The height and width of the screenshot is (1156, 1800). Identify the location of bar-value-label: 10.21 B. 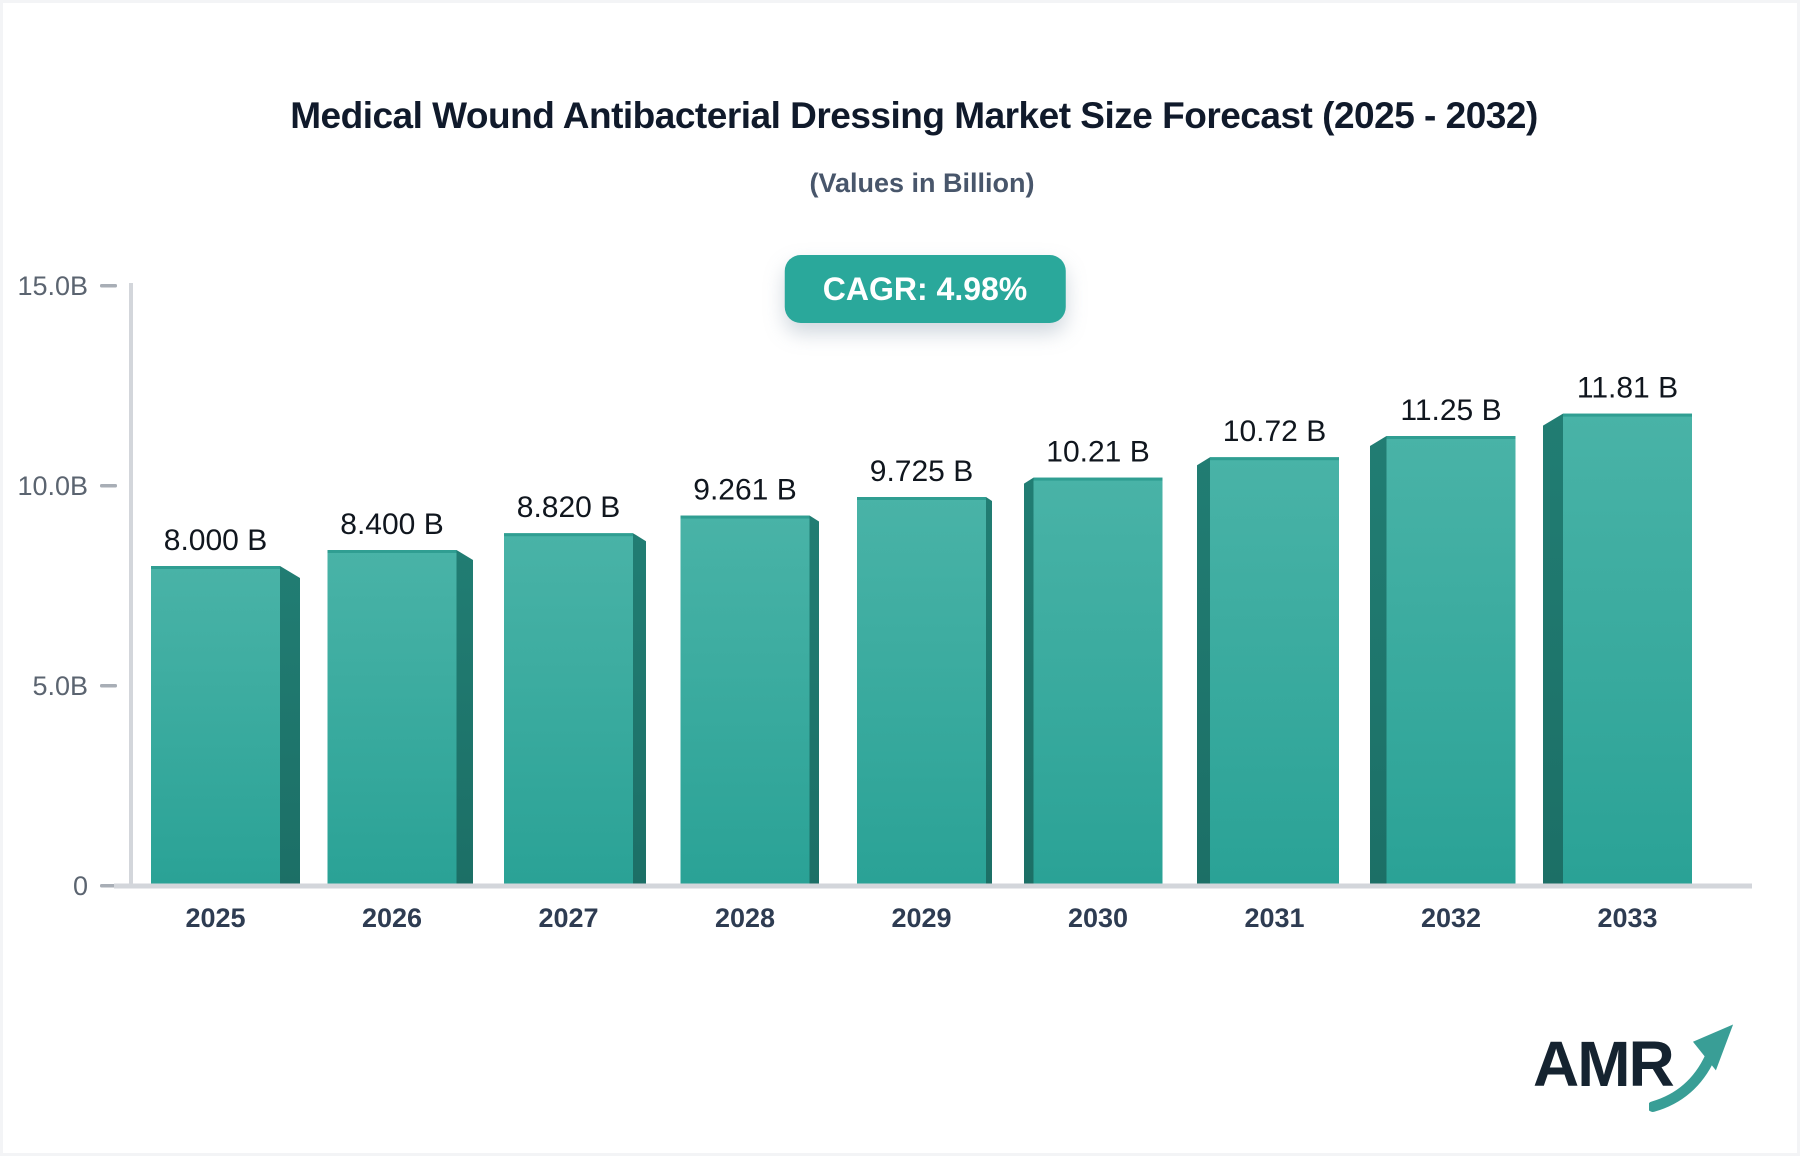
(1097, 452).